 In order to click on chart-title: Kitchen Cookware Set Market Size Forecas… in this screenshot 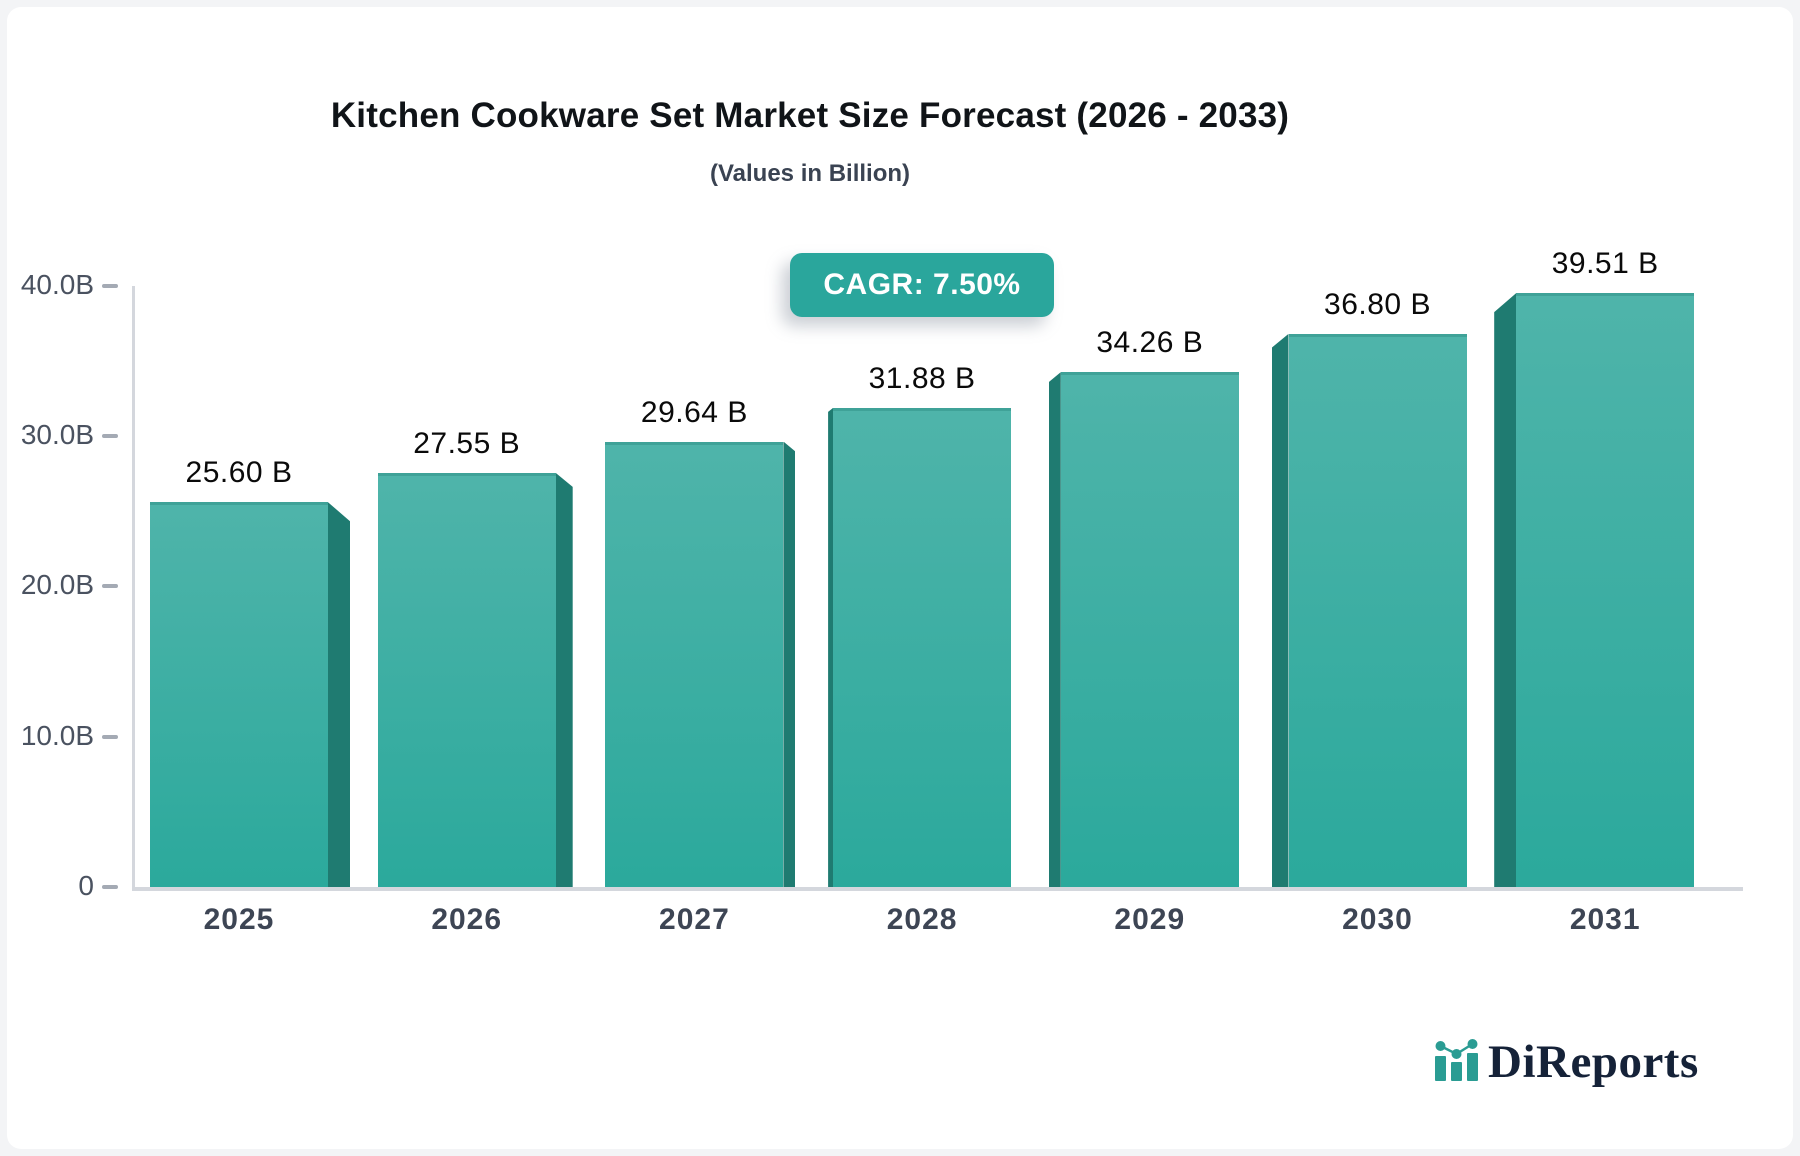, I will do `click(810, 115)`.